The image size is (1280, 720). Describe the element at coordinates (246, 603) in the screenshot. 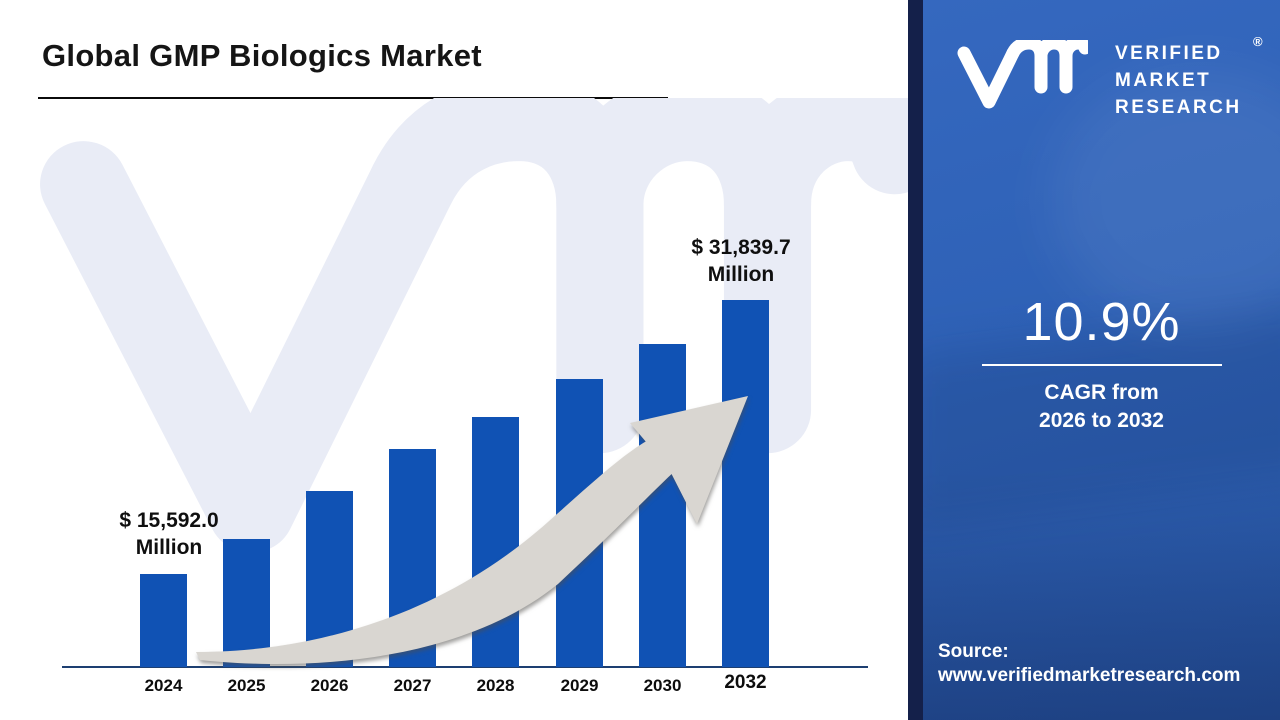

I see `bar-2025` at that location.